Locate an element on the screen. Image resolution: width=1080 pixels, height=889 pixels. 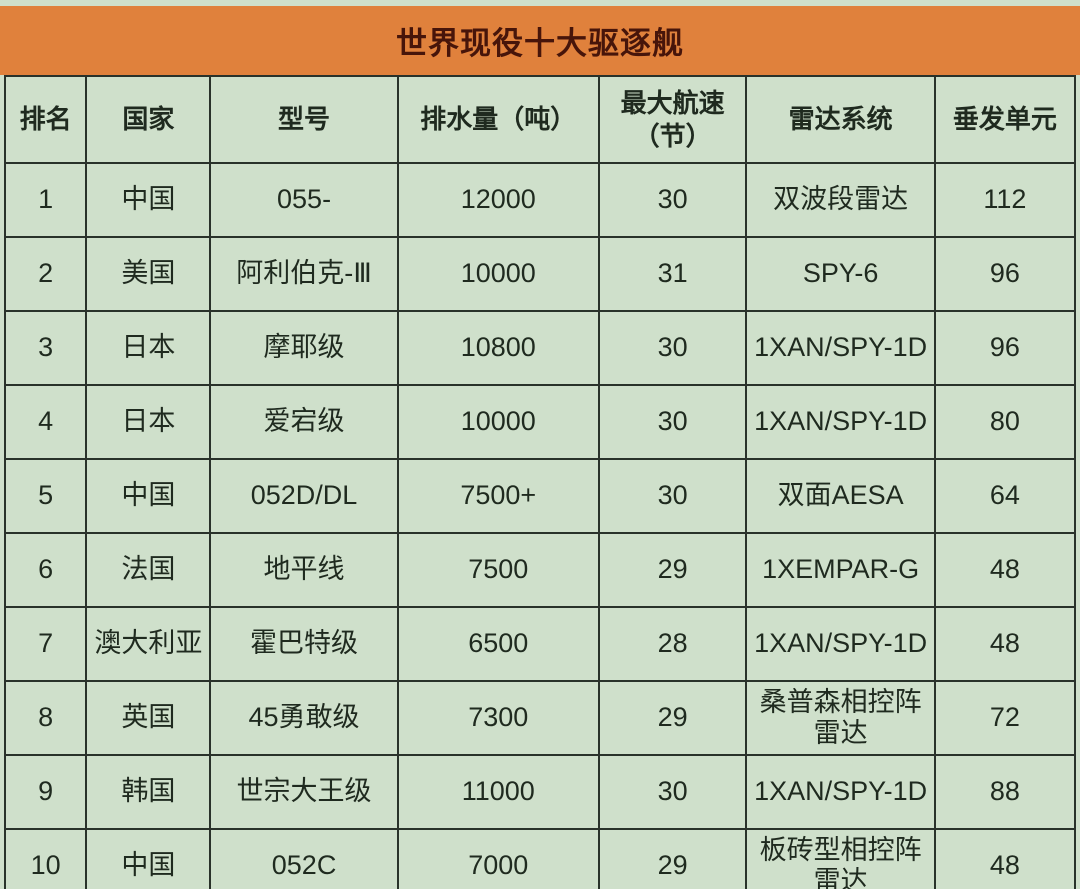
cell-model: 055- is located at coordinates (304, 200).